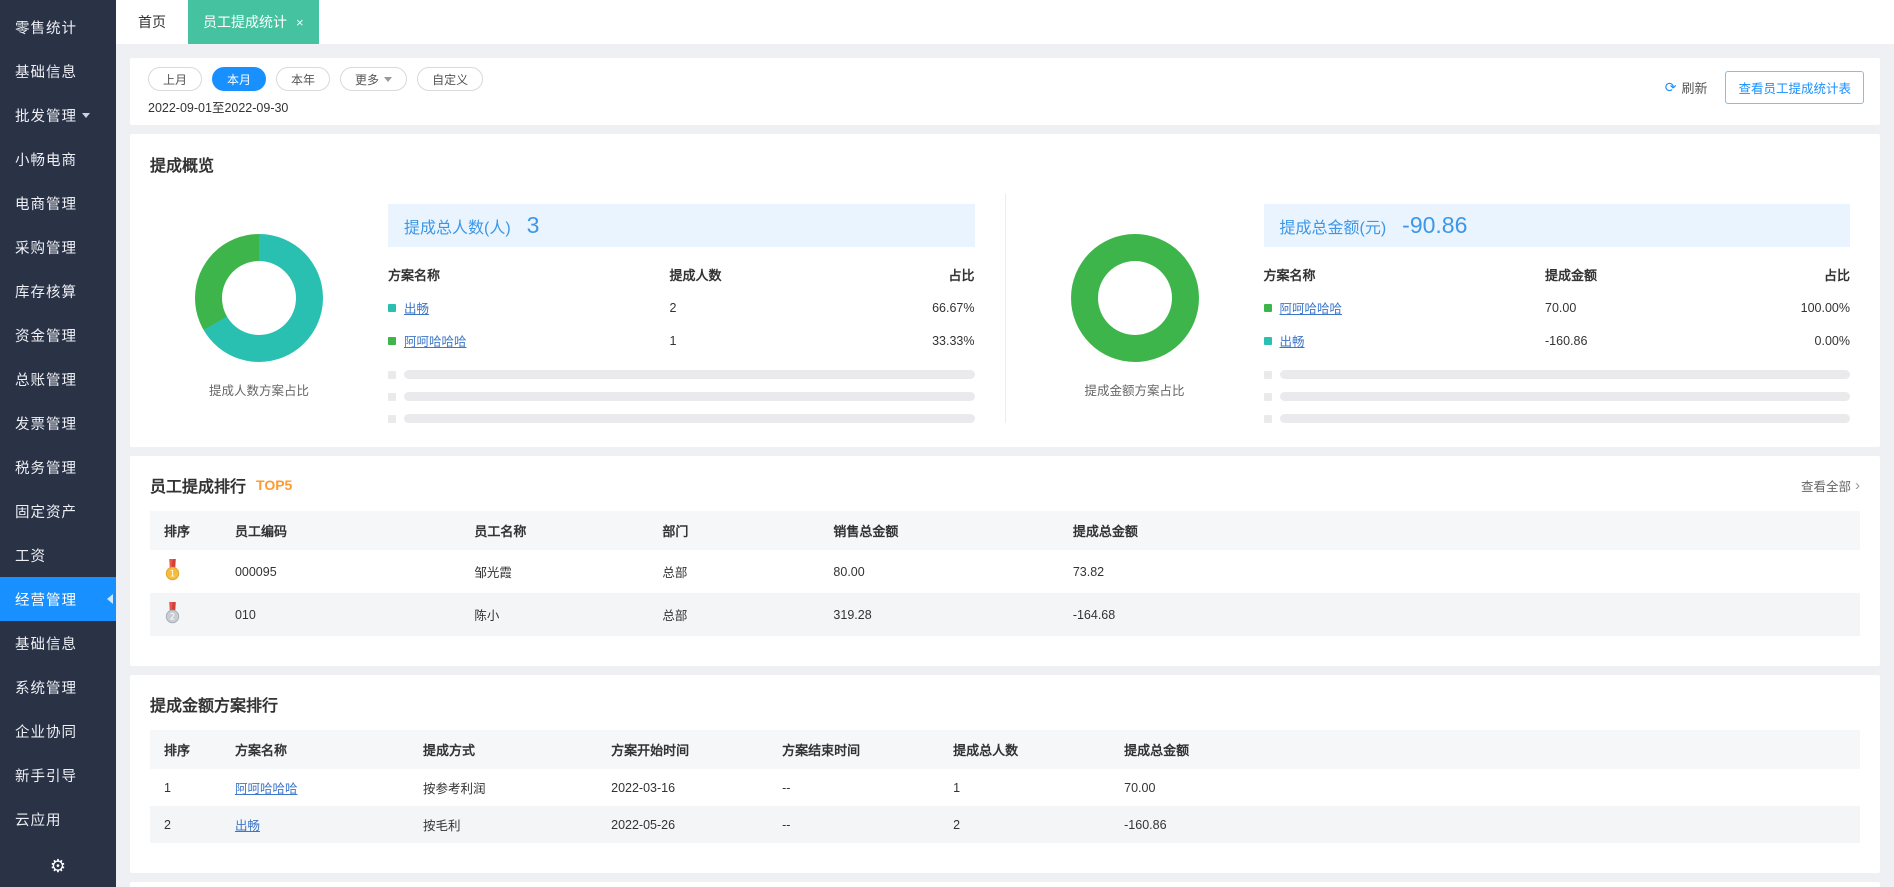 The height and width of the screenshot is (887, 1894). I want to click on sidebar-item-7: 库存核算, so click(58, 291).